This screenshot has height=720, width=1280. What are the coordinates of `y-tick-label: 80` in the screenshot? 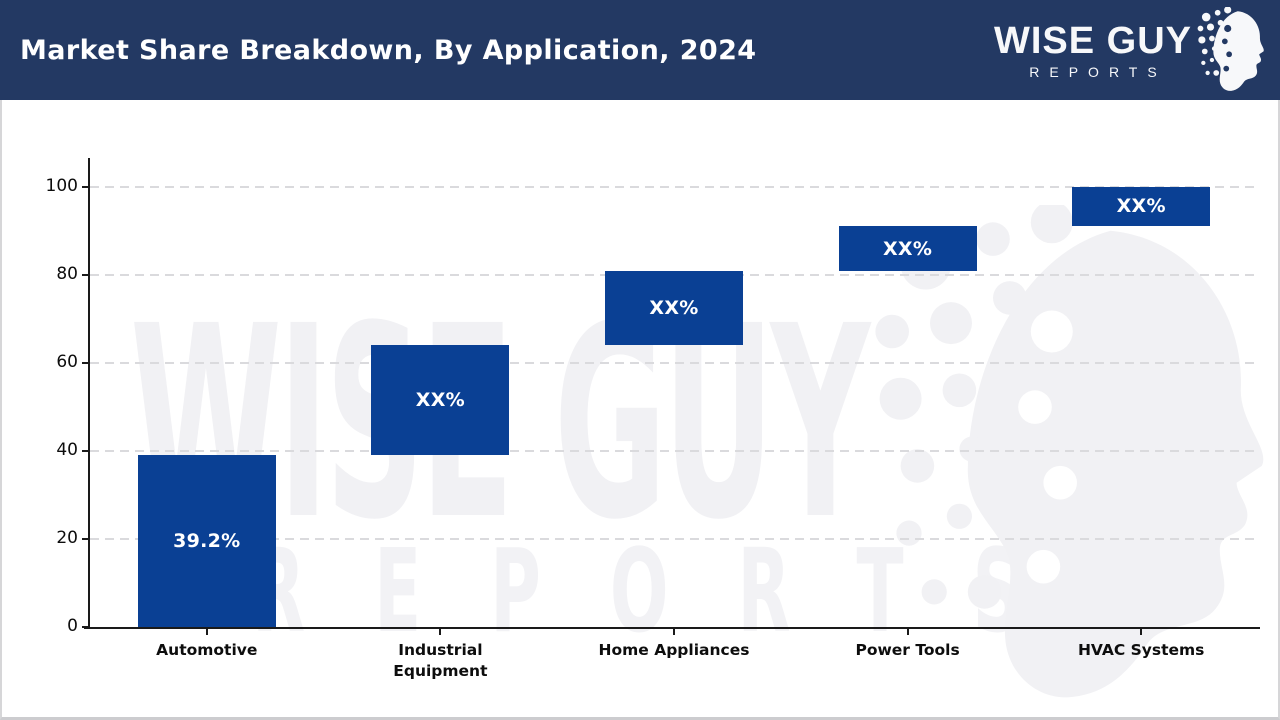 It's located at (67, 274).